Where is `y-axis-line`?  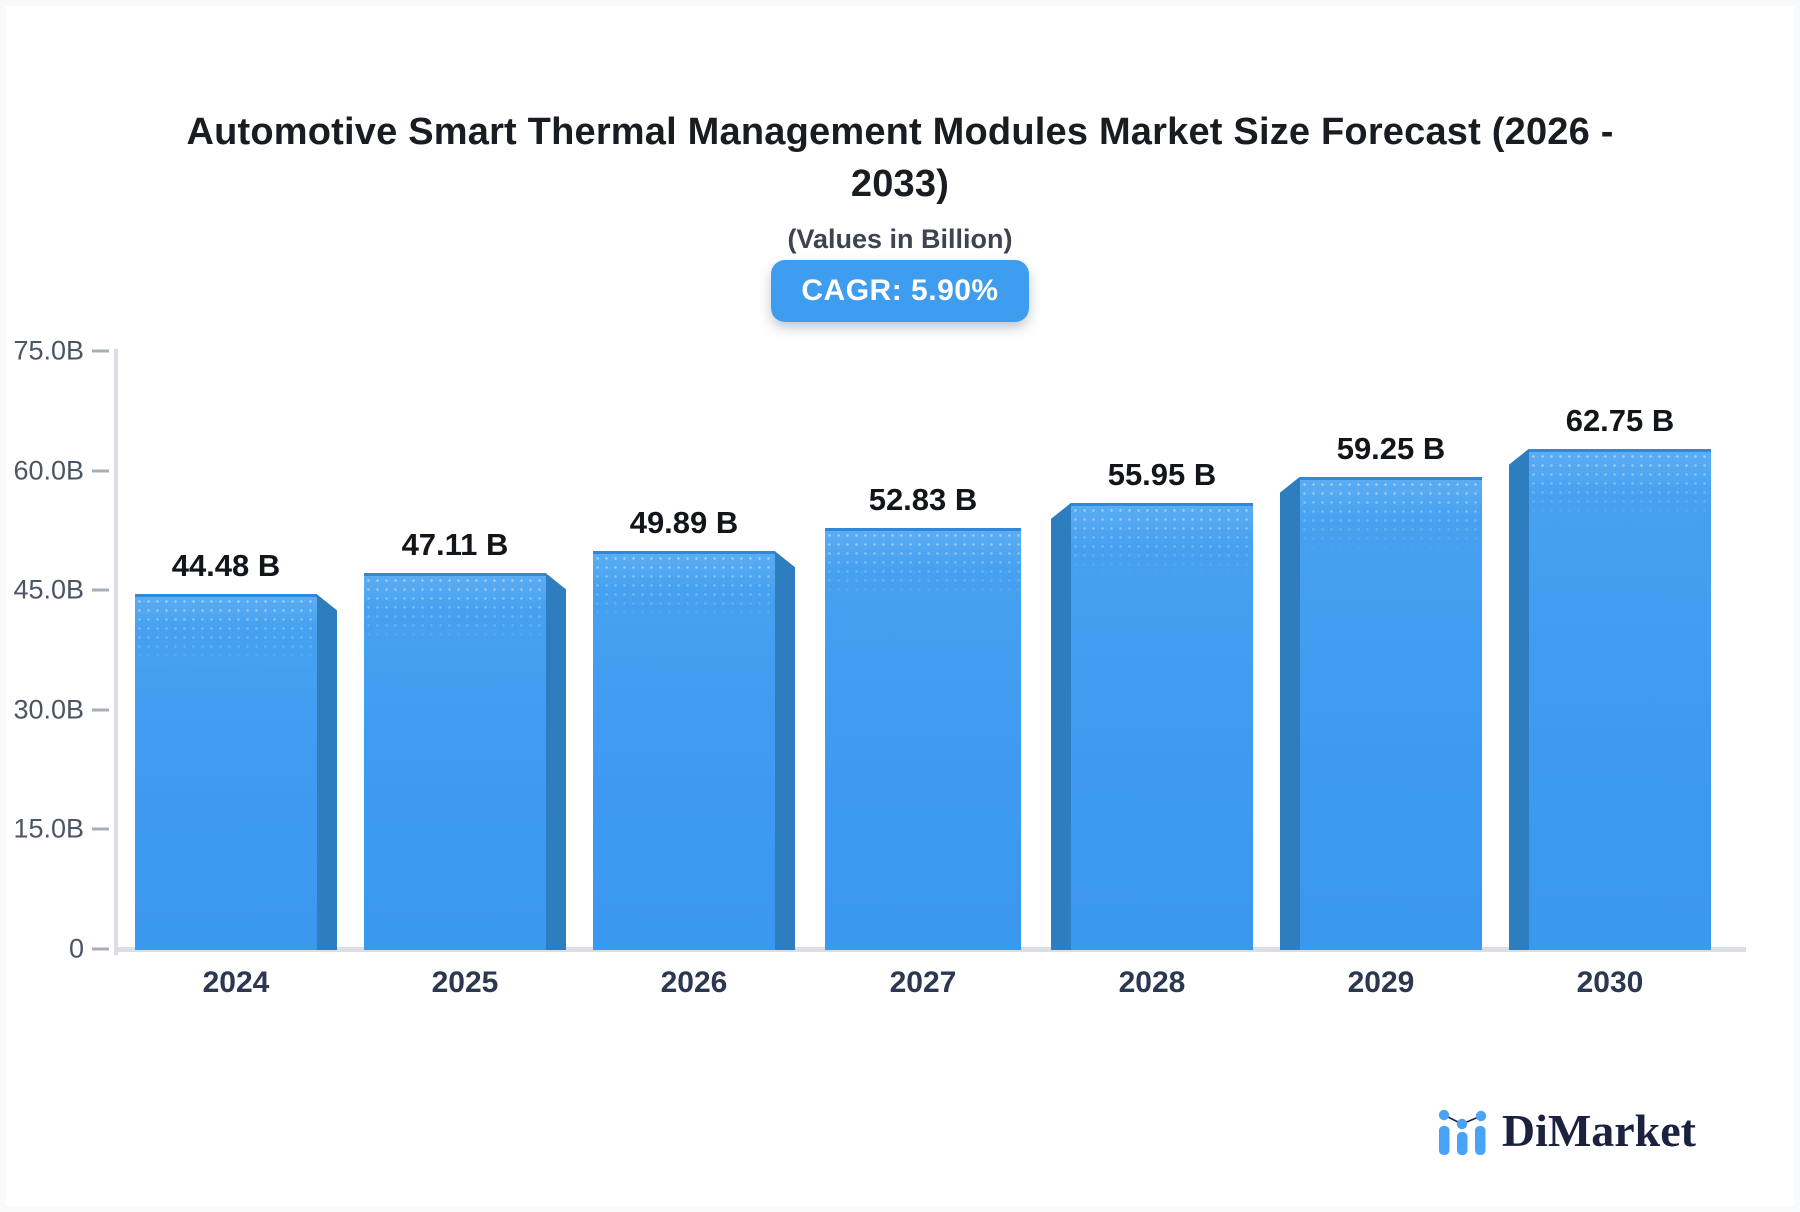
y-axis-line is located at coordinates (116, 652).